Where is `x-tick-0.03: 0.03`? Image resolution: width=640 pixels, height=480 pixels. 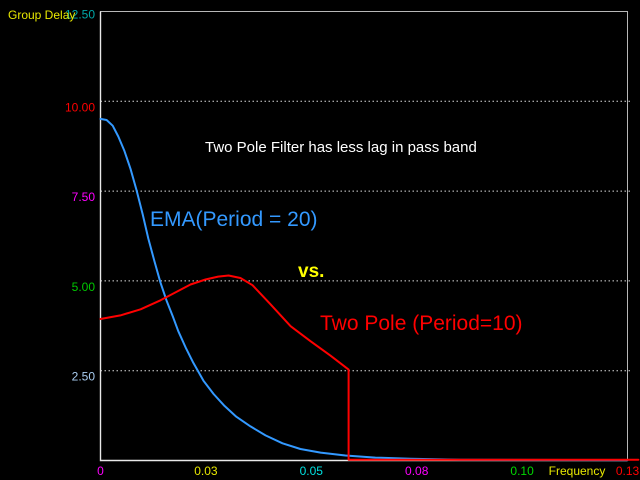 x-tick-0.03: 0.03 is located at coordinates (206, 471).